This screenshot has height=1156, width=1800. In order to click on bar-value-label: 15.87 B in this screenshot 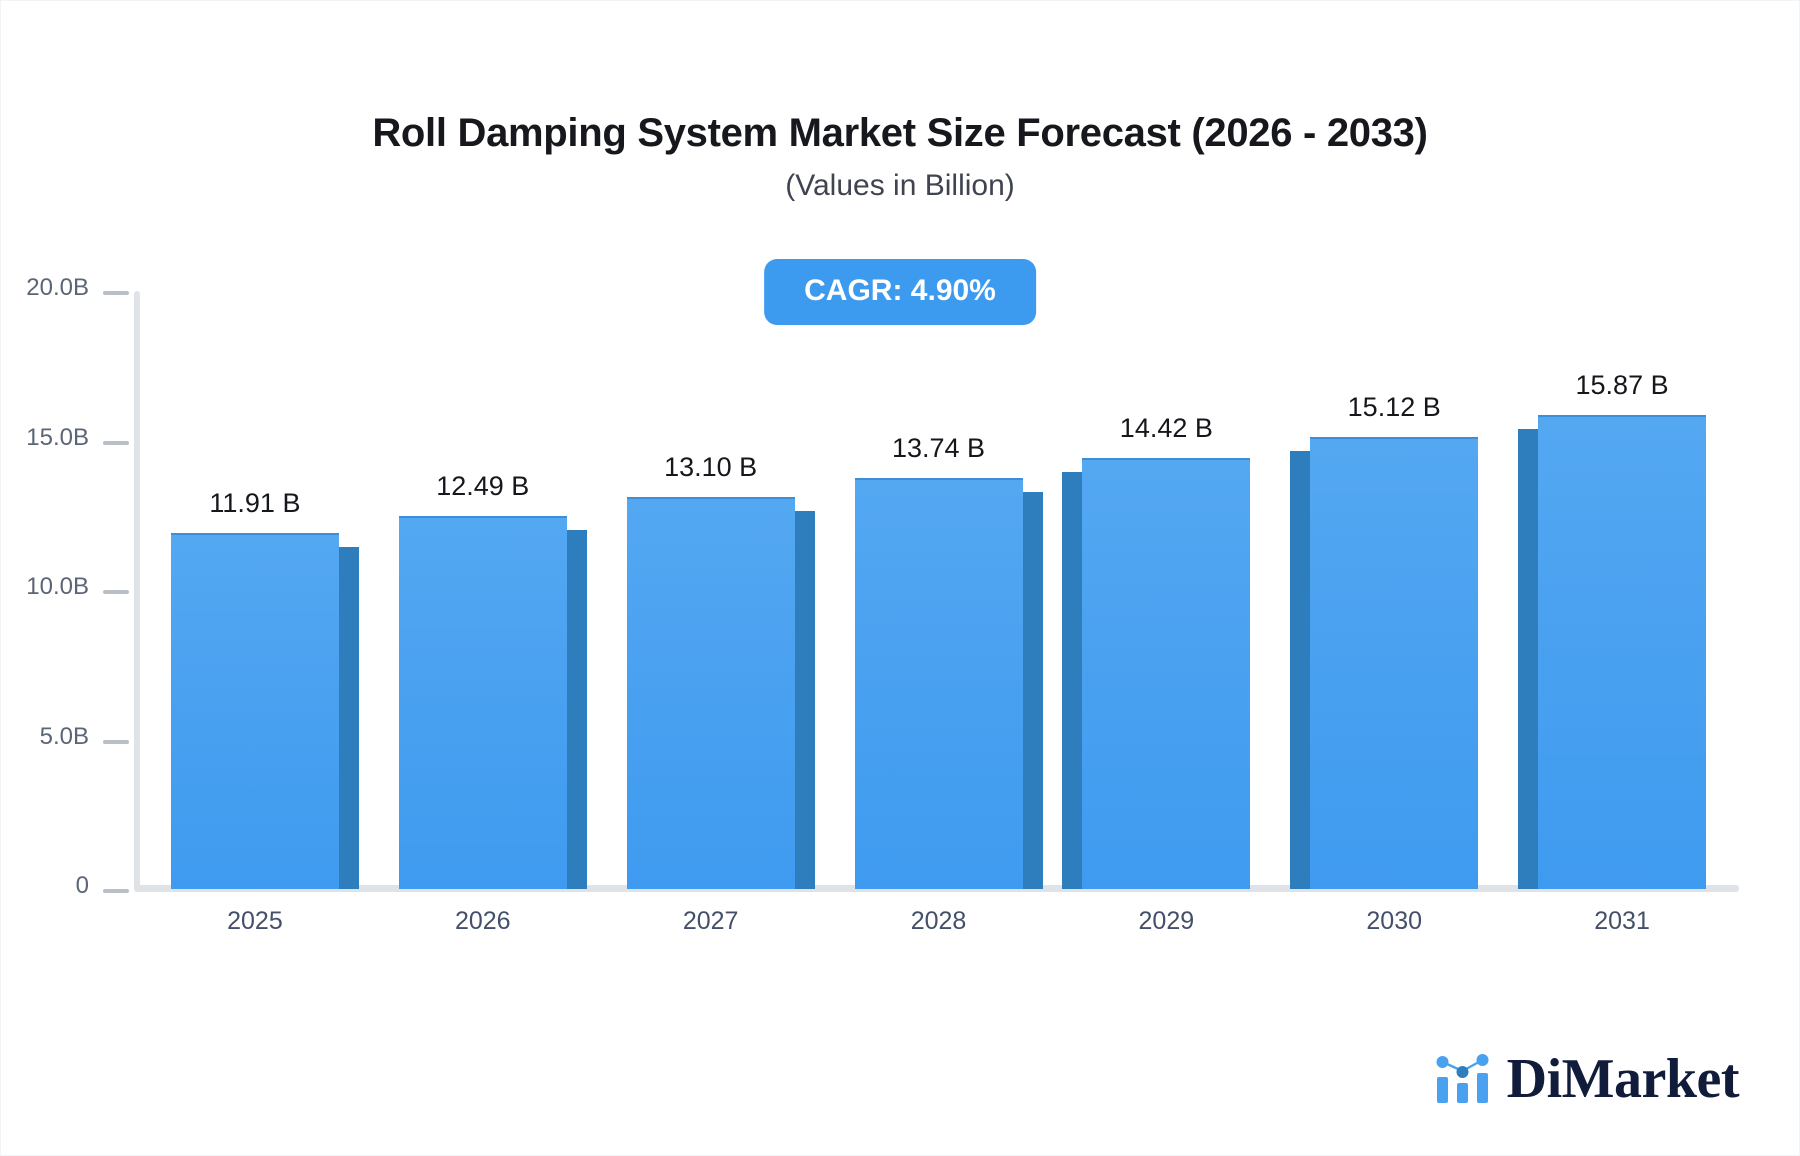, I will do `click(1622, 384)`.